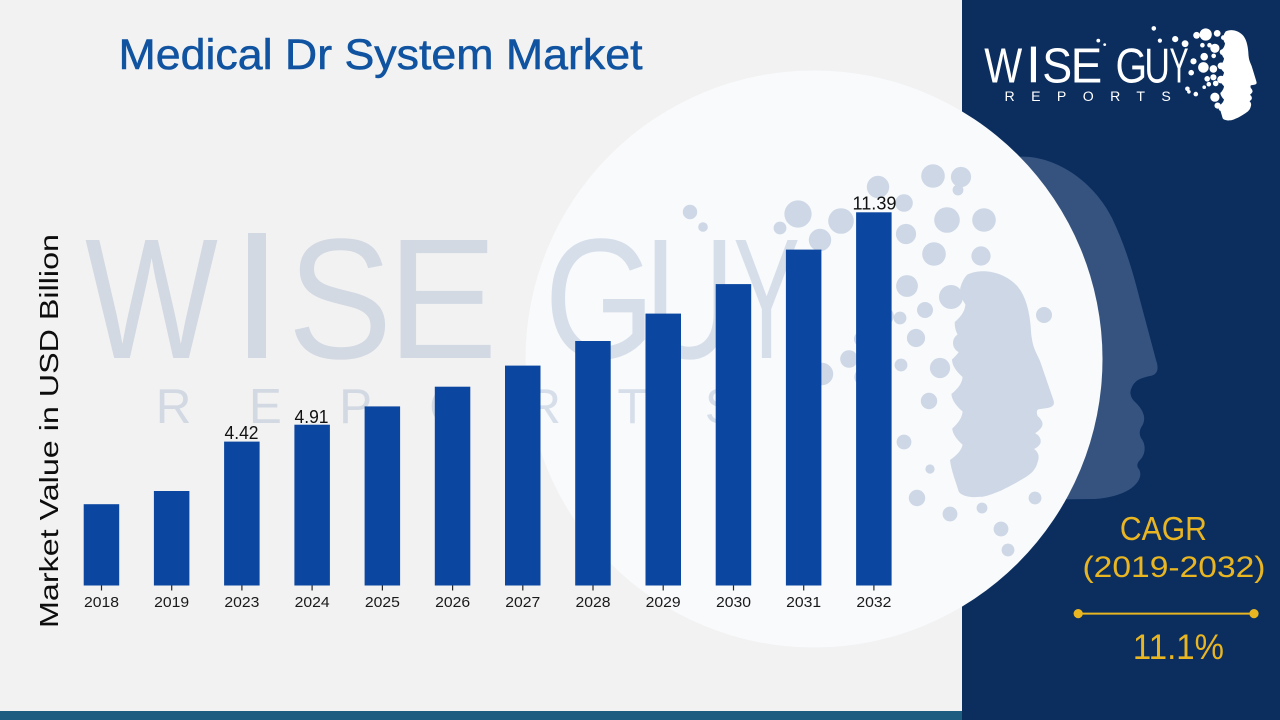 This screenshot has height=720, width=1280. Describe the element at coordinates (49, 431) in the screenshot. I see `svg-text: Market Value in USD Billion` at that location.